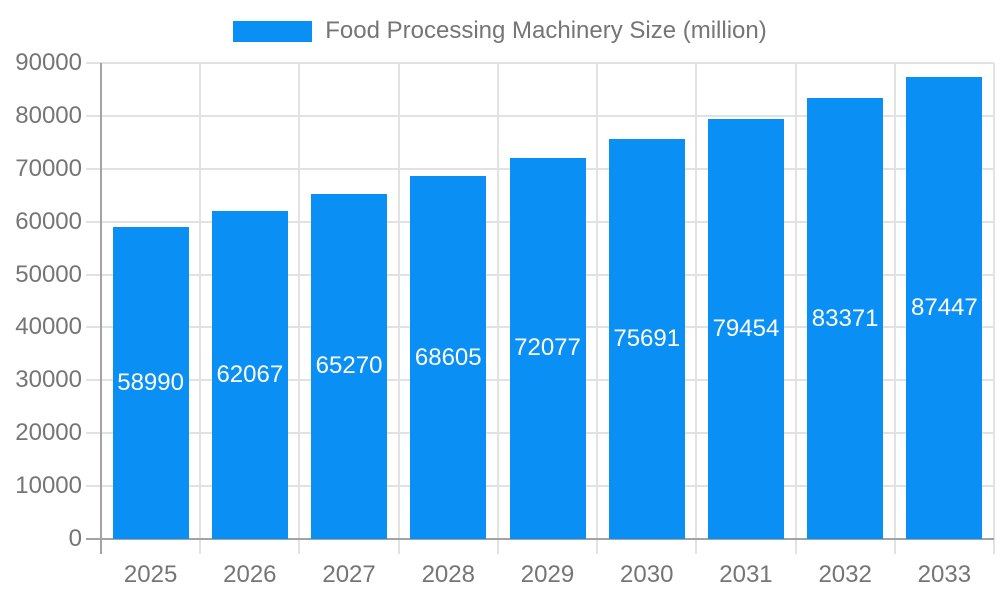 This screenshot has width=1000, height=600. I want to click on bar-value-label: 58990, so click(150, 382).